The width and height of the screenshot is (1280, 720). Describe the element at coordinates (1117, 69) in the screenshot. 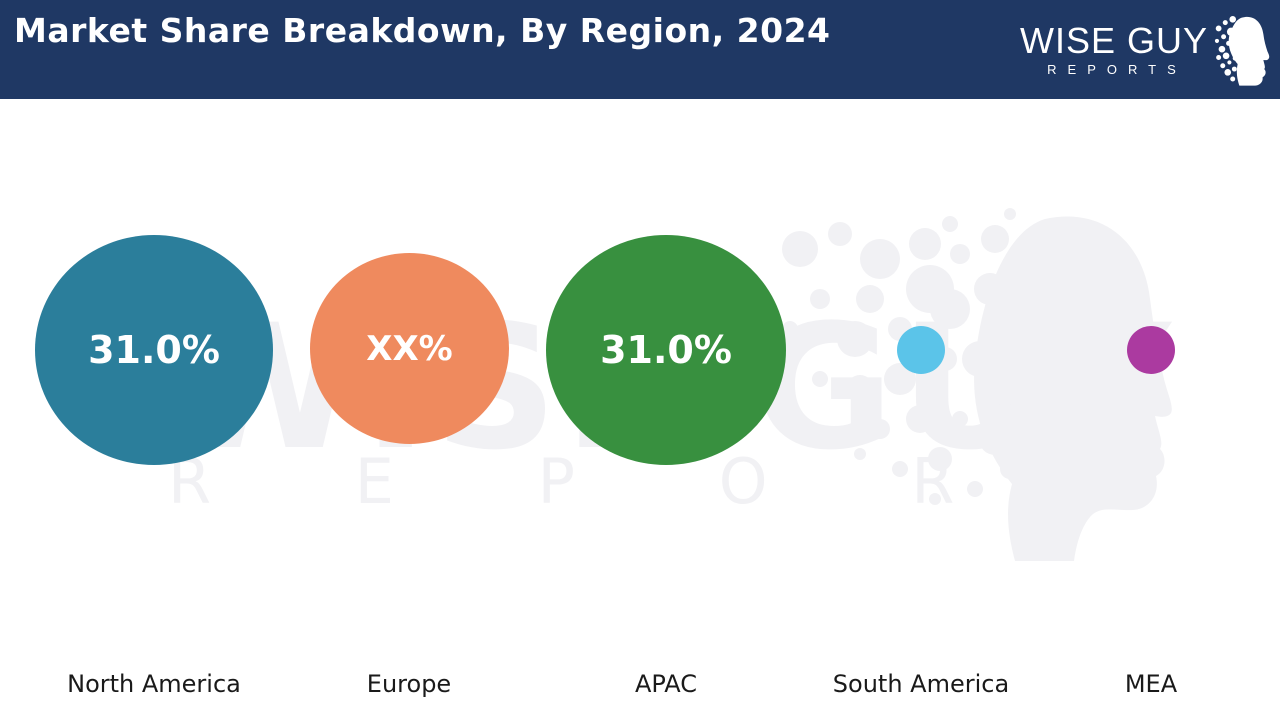

I see `logo-wordmark-line2: REPORTS` at that location.